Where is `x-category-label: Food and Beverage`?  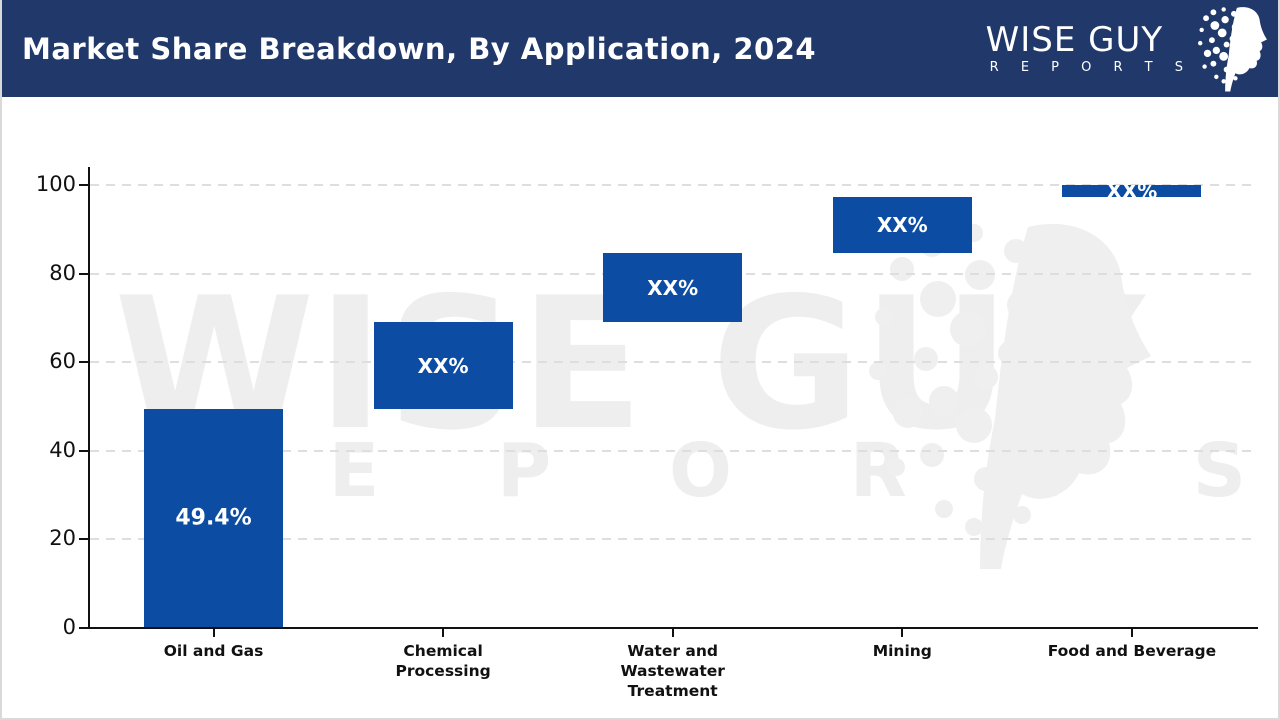
x-category-label: Food and Beverage is located at coordinates (1132, 651).